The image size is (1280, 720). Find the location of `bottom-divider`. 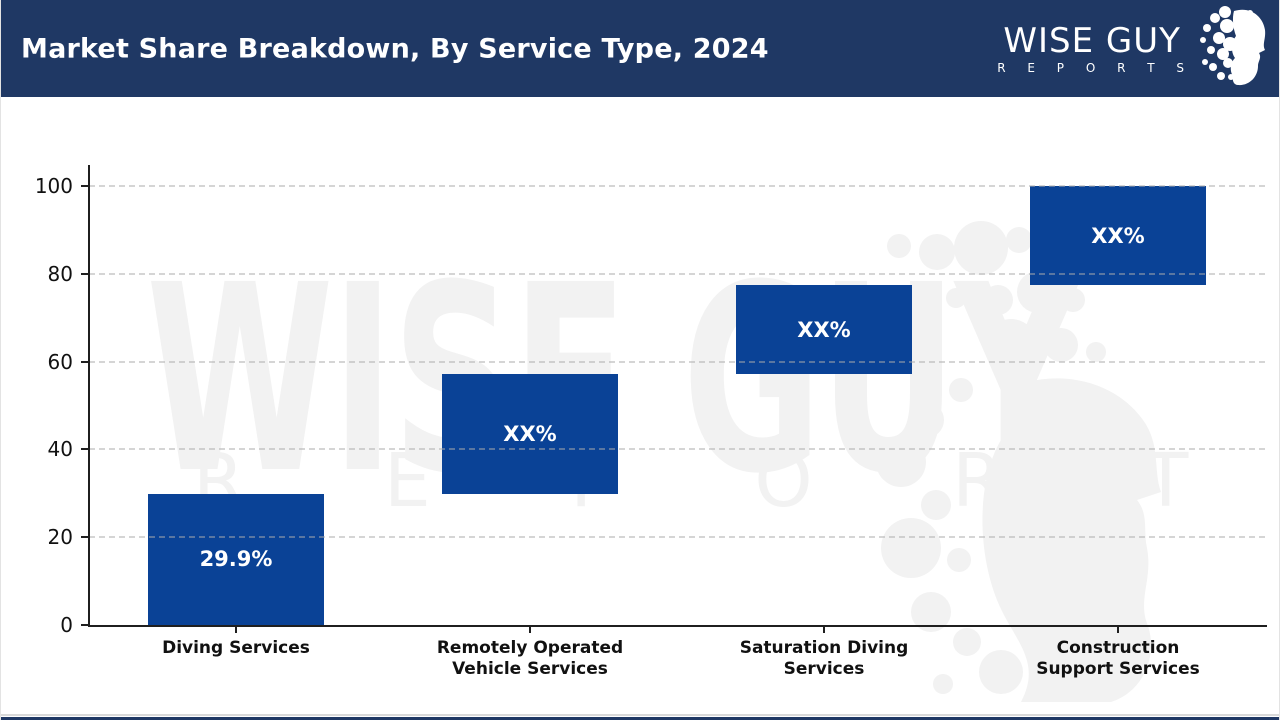

bottom-divider is located at coordinates (640, 715).